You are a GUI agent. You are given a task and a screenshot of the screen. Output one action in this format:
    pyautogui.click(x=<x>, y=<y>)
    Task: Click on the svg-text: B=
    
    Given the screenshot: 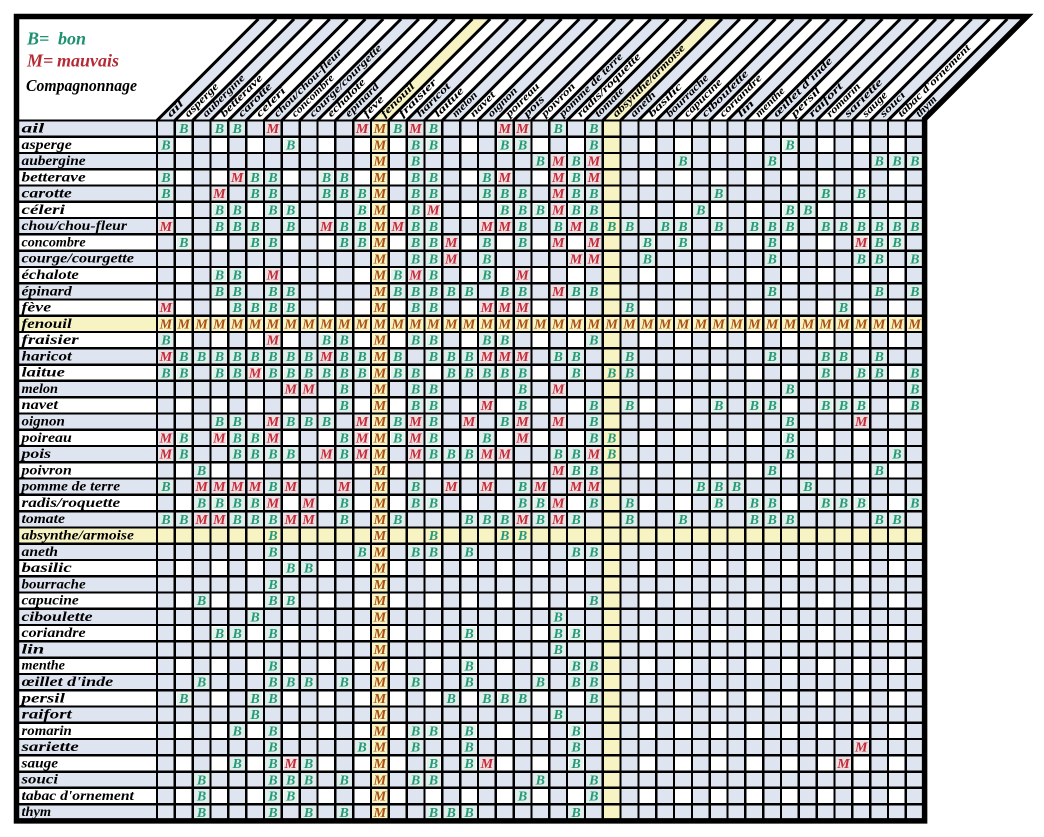 What is the action you would take?
    pyautogui.click(x=37, y=39)
    